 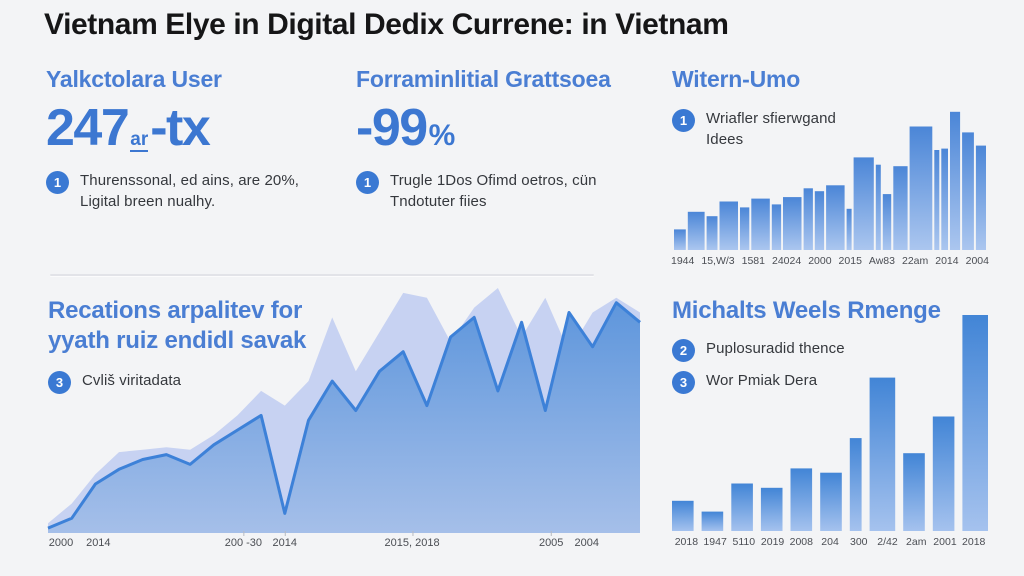 What do you see at coordinates (801, 542) in the screenshot?
I see `axis-tick-label: 2008` at bounding box center [801, 542].